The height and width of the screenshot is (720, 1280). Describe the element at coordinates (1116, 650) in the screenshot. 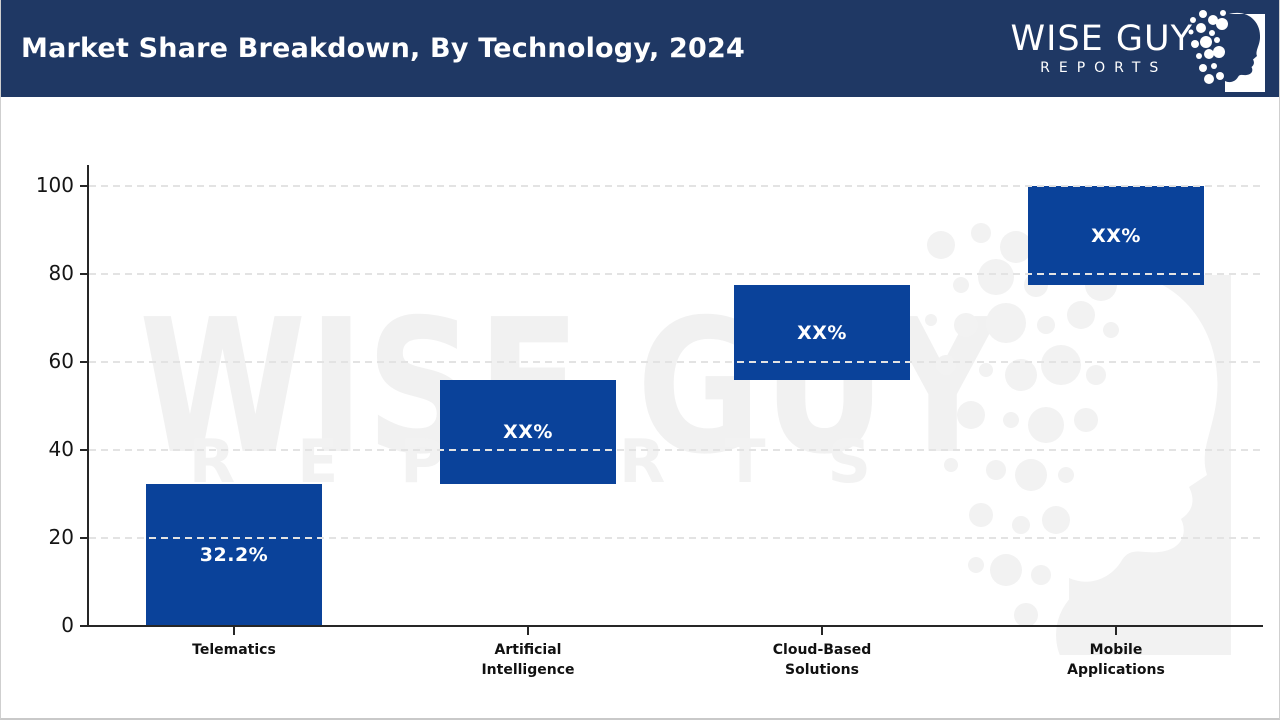

I see `x-category-label-line: Mobile` at that location.